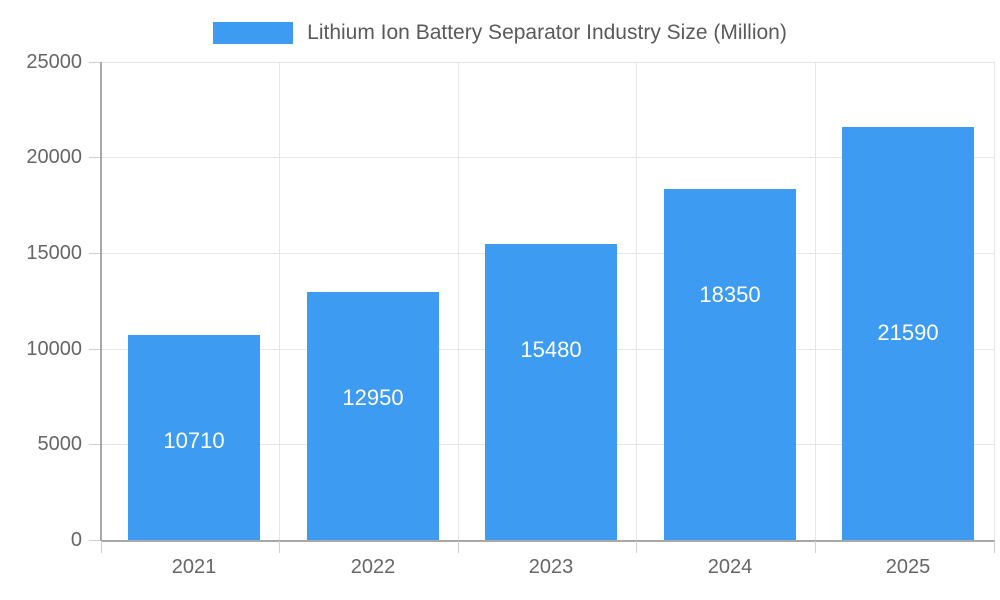  I want to click on y-tick-label-0: 0, so click(76, 540).